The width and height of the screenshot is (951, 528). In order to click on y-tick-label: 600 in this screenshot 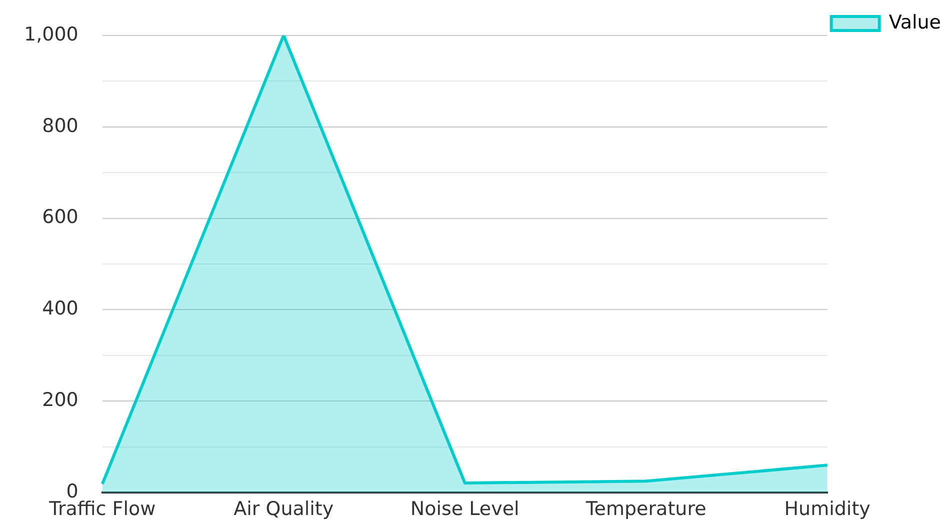, I will do `click(60, 217)`.